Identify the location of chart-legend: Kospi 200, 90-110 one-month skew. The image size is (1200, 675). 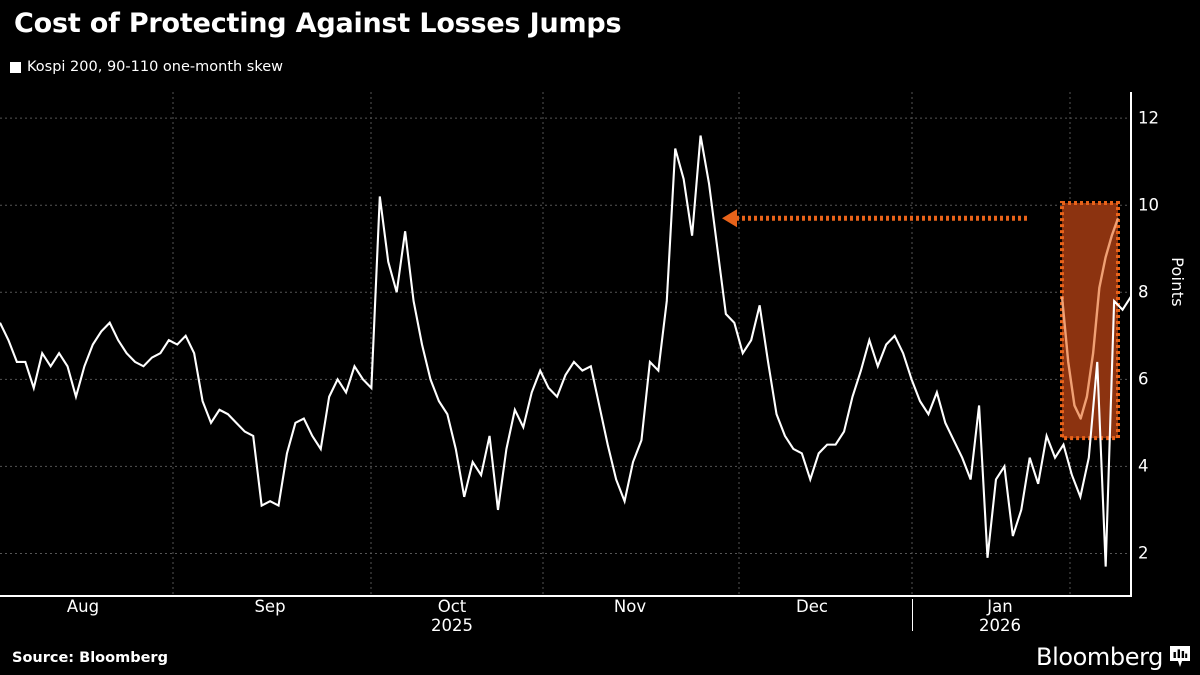
(146, 67).